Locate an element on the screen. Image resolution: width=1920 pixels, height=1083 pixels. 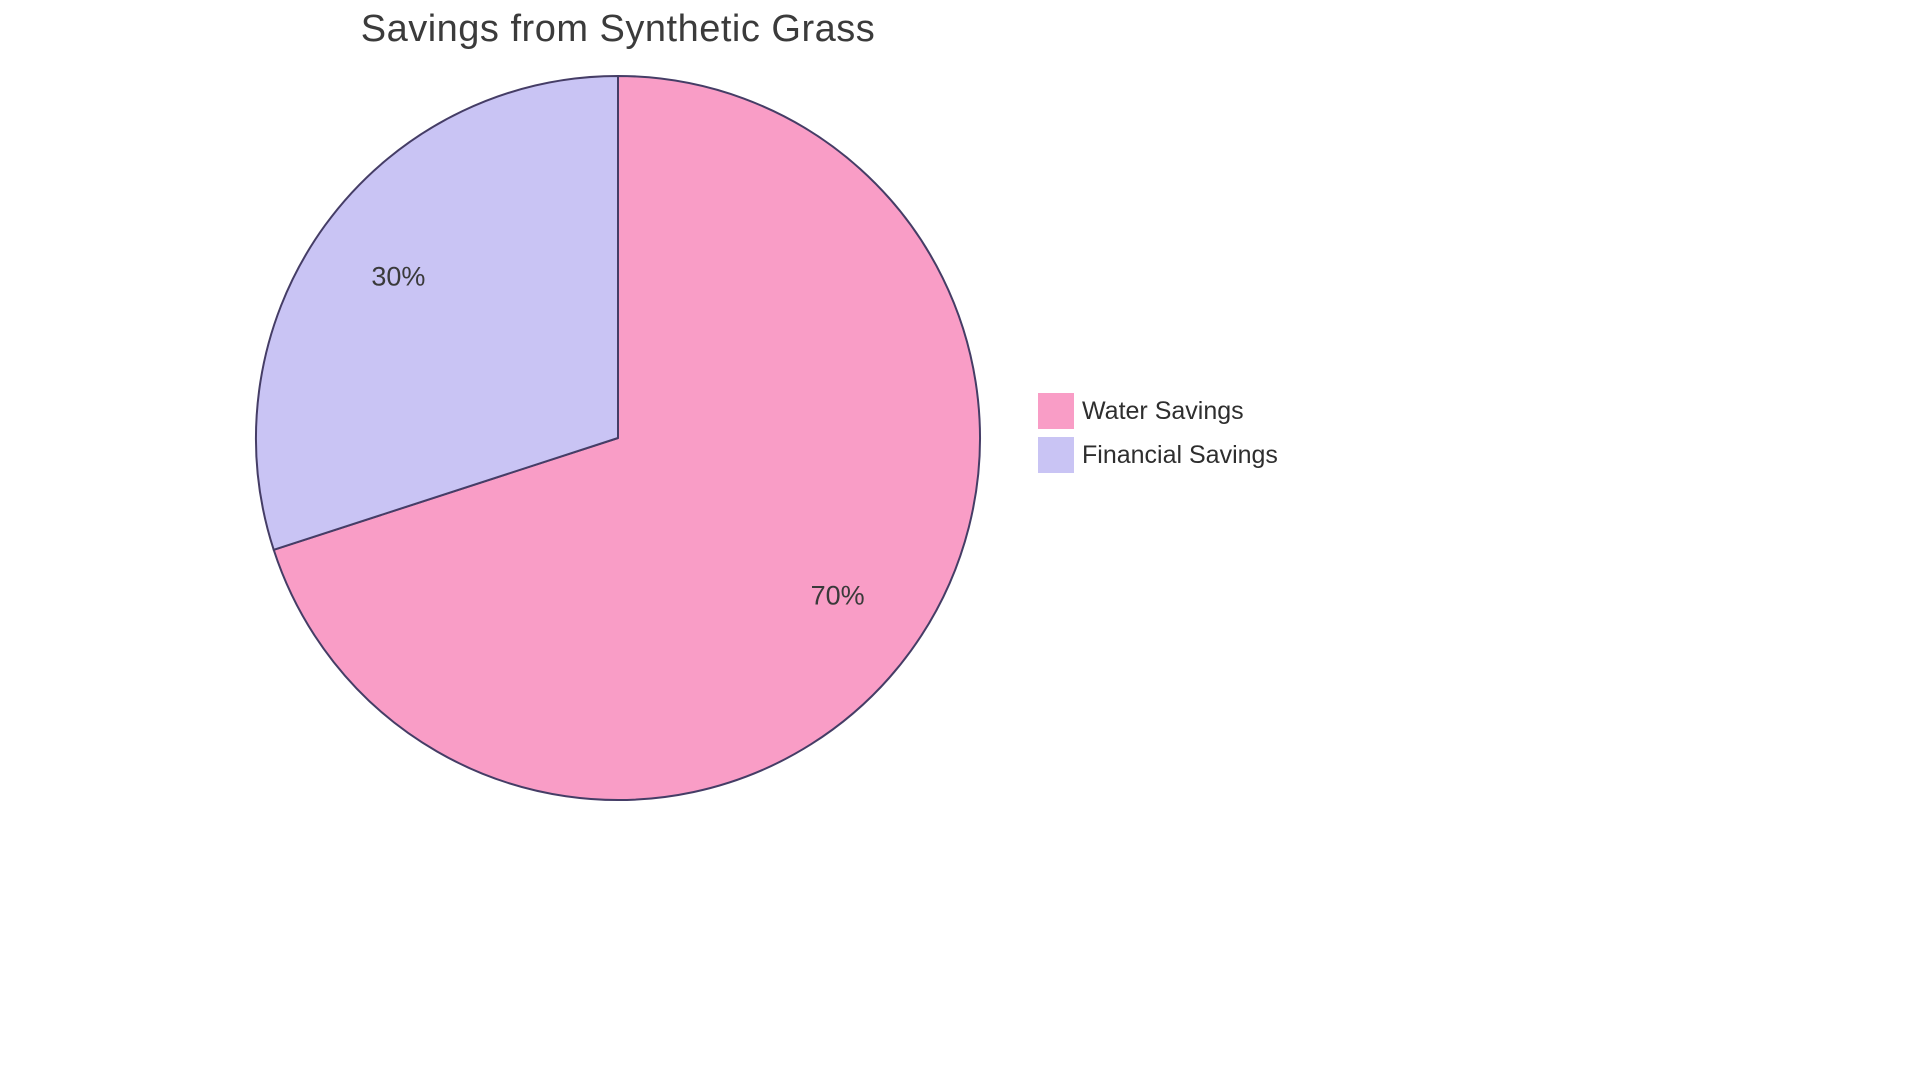
legend-item-water-savings: Water Savings is located at coordinates (1158, 411).